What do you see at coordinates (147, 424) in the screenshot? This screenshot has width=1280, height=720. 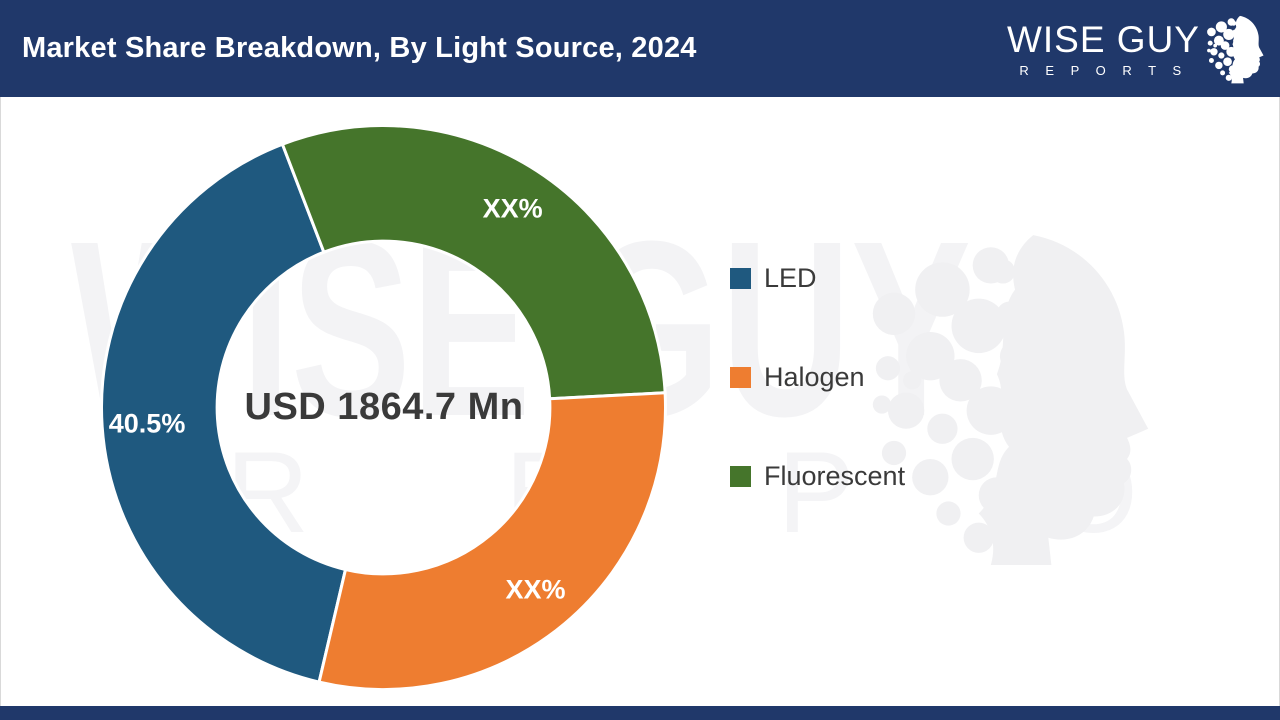 I see `slice-label-led: 40.5%` at bounding box center [147, 424].